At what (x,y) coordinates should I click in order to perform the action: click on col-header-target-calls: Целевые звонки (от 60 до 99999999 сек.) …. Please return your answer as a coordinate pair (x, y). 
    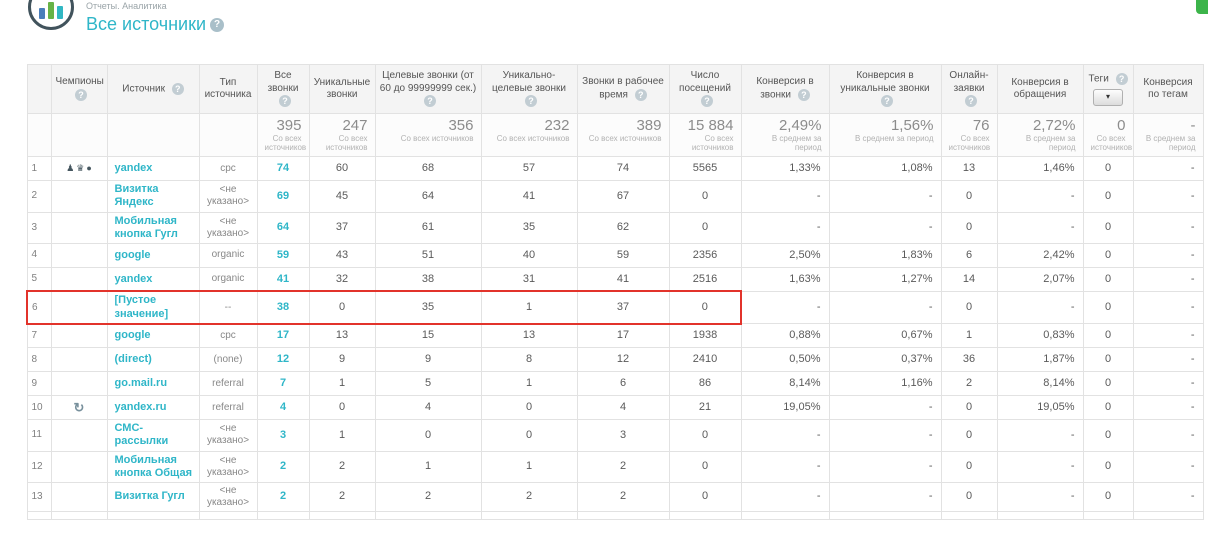
    Looking at the image, I should click on (428, 89).